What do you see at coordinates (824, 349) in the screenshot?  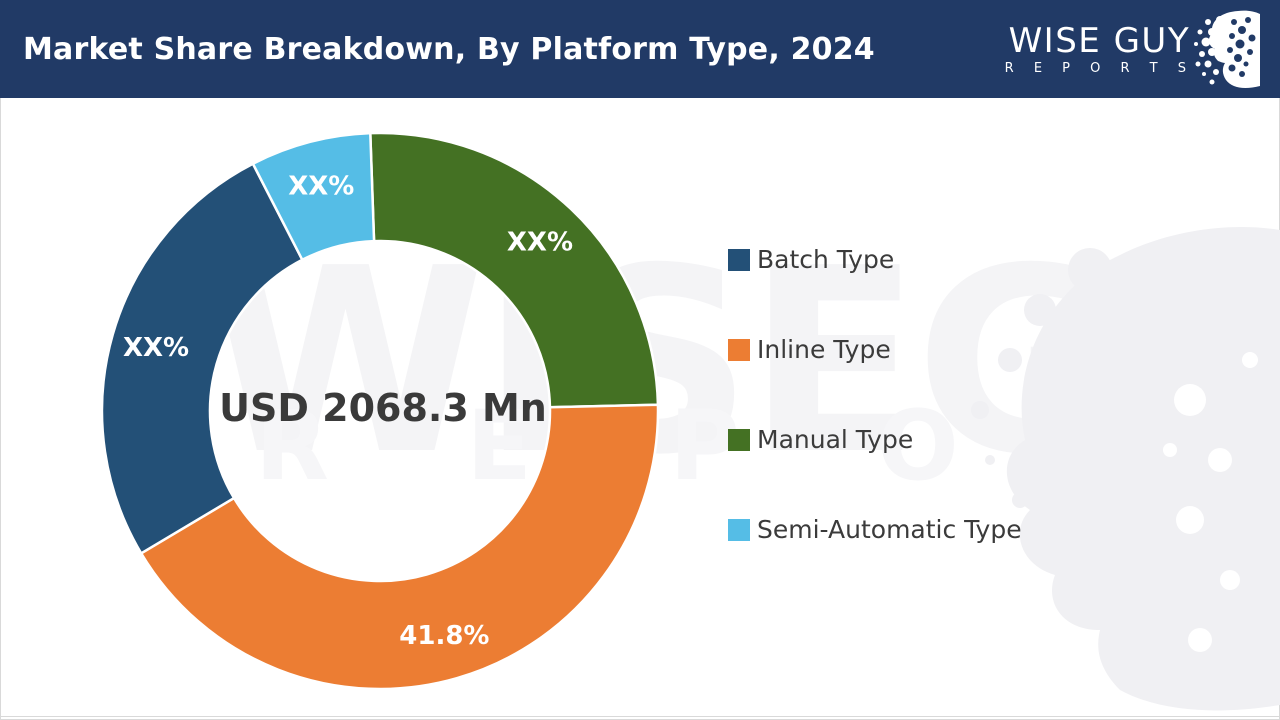 I see `legend-label-inline-type: Inline Type` at bounding box center [824, 349].